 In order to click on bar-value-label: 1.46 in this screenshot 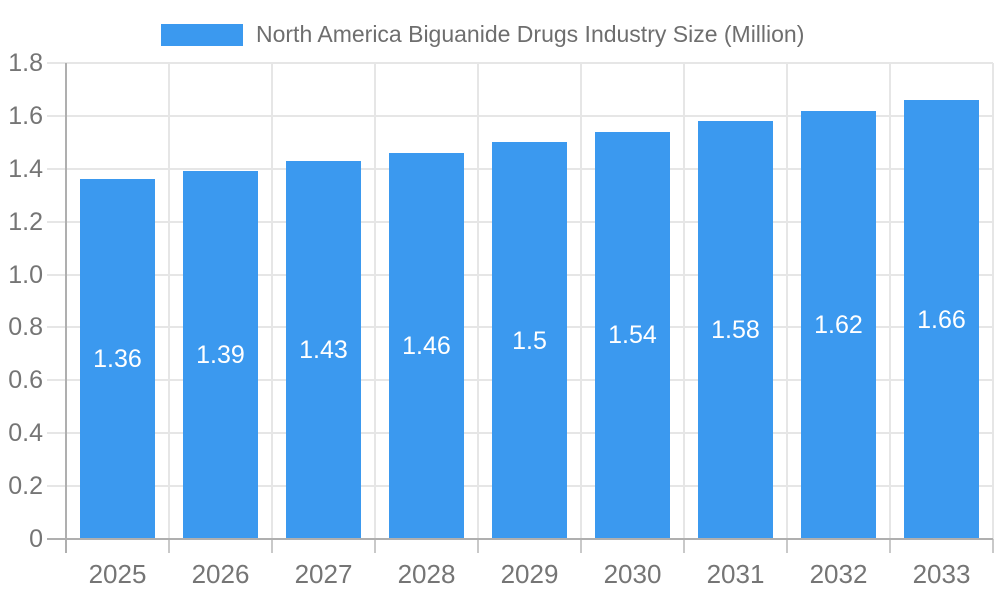, I will do `click(426, 345)`.